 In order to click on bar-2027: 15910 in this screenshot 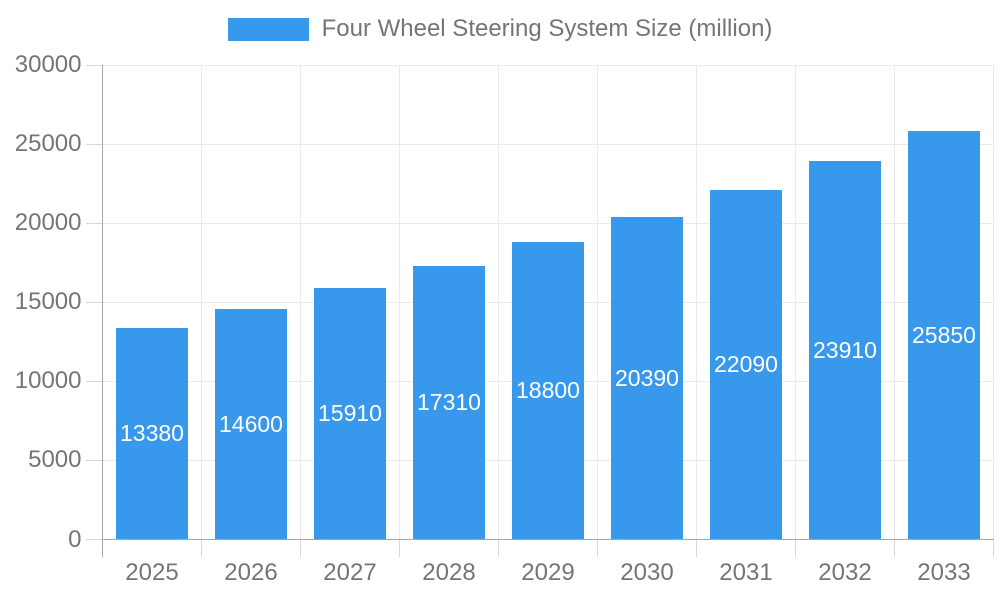, I will do `click(350, 413)`.